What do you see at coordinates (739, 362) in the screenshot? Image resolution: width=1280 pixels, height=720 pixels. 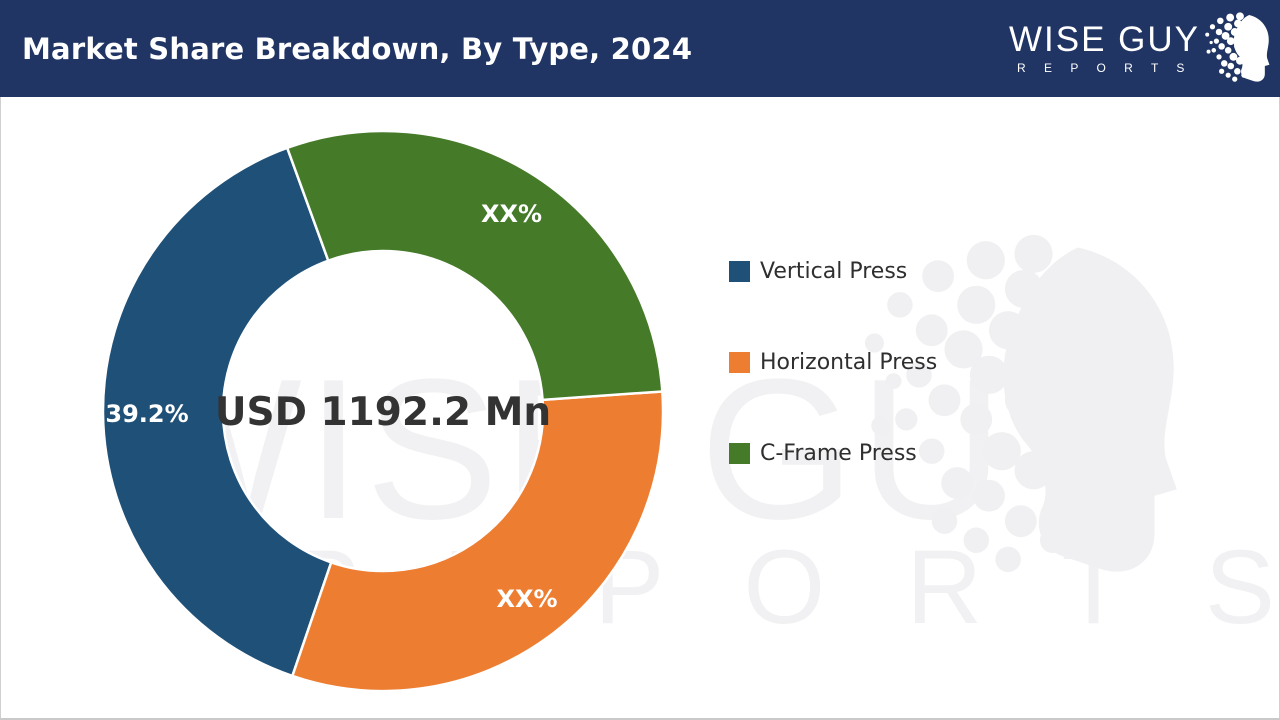 I see `legend-swatch-horizontal-press` at bounding box center [739, 362].